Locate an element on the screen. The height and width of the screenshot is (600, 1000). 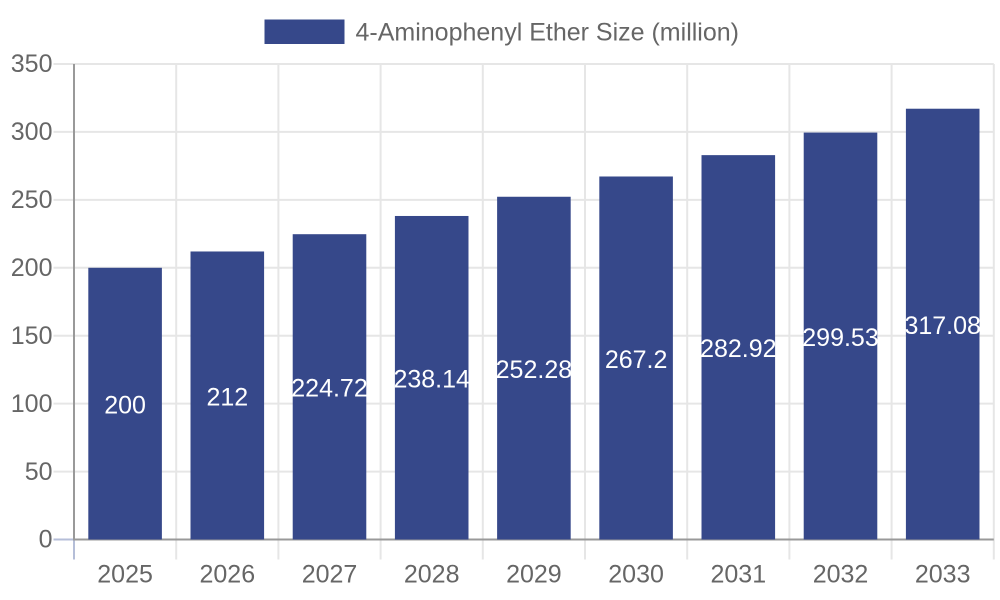
svg-text: 350 is located at coordinates (32, 64).